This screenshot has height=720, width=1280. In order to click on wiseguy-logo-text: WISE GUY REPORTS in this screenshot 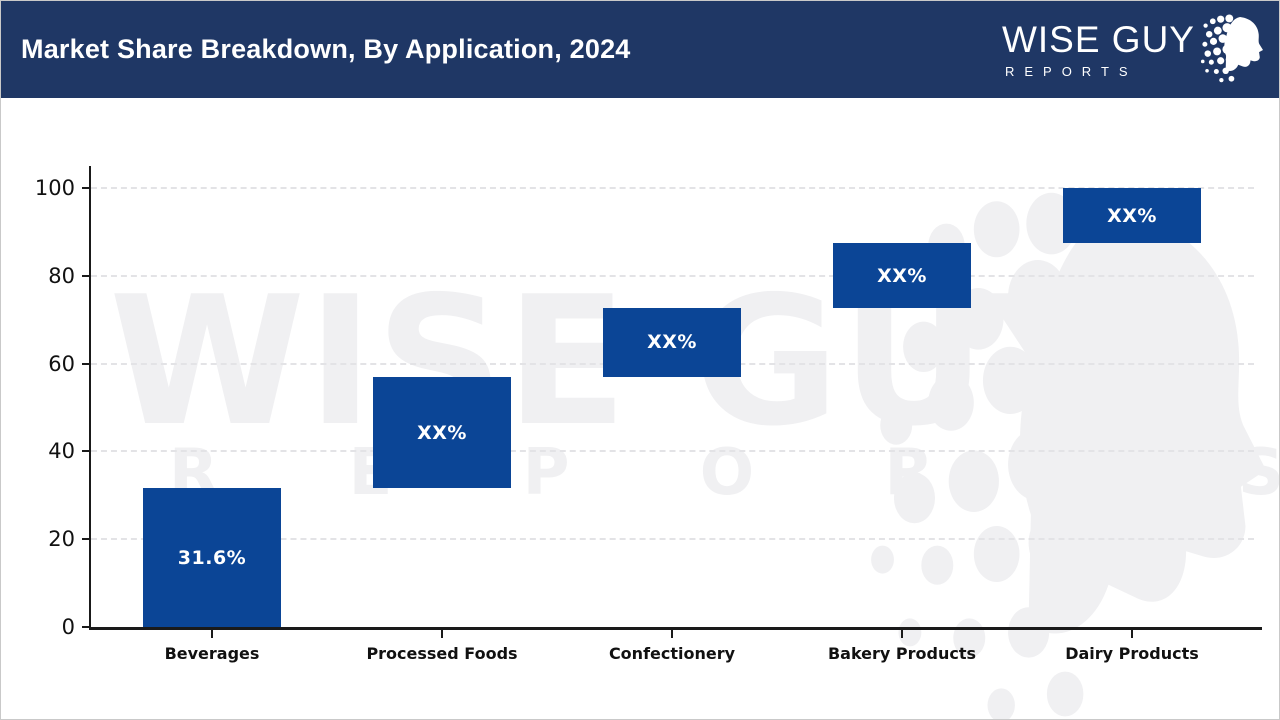, I will do `click(1098, 50)`.